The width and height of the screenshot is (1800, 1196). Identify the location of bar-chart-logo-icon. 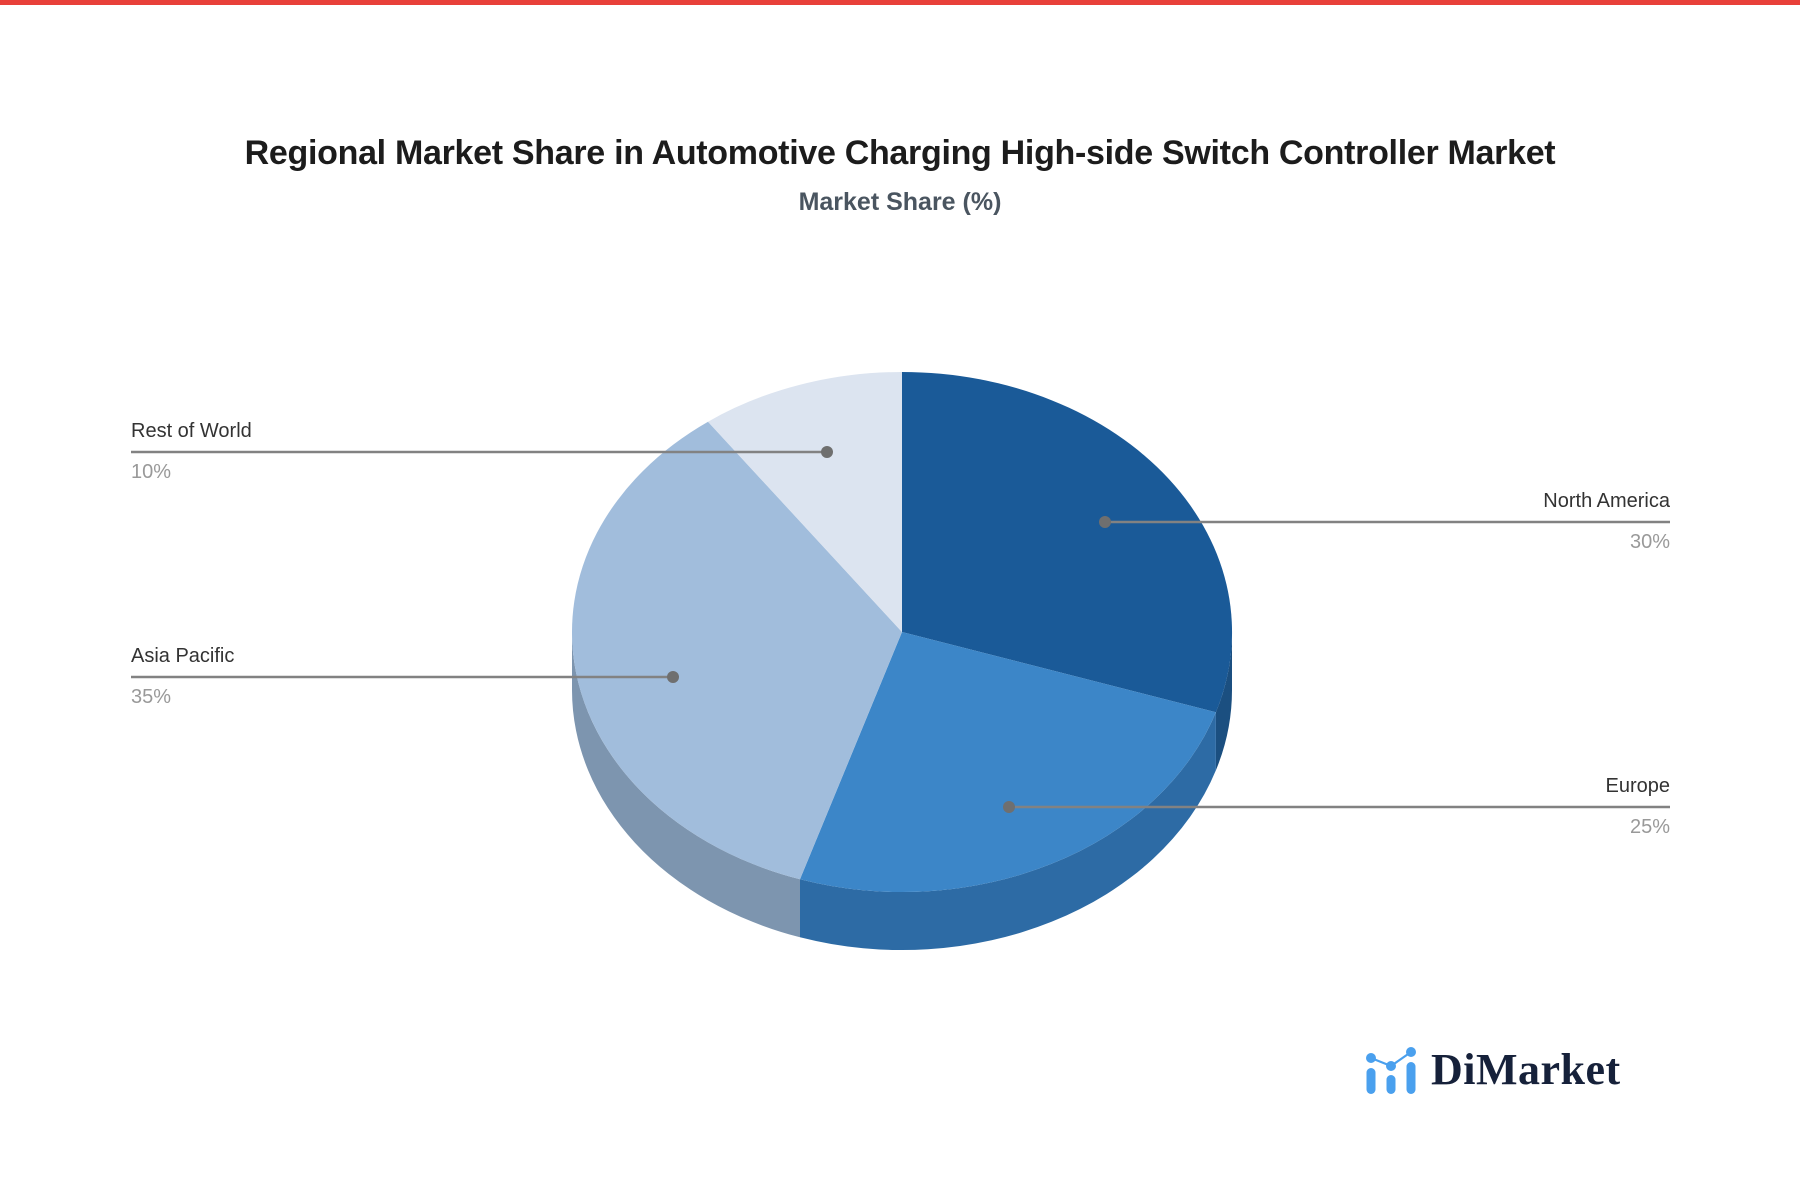
(1391, 1070).